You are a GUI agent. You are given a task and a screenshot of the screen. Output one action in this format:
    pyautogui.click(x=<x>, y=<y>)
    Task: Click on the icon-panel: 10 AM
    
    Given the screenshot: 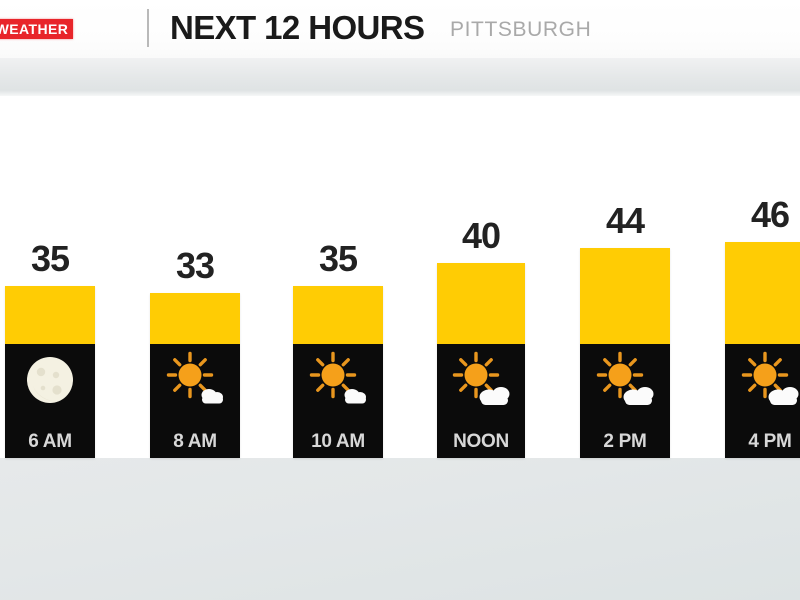 What is the action you would take?
    pyautogui.click(x=338, y=401)
    